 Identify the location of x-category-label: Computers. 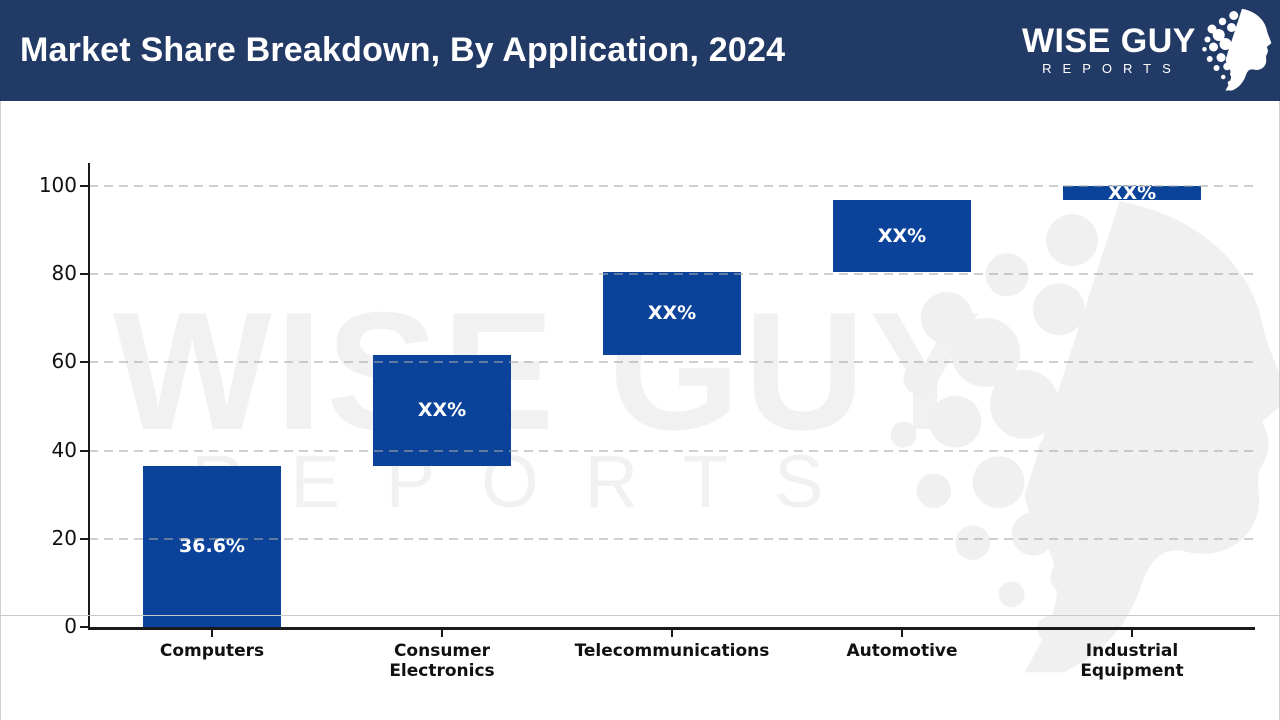
(212, 651).